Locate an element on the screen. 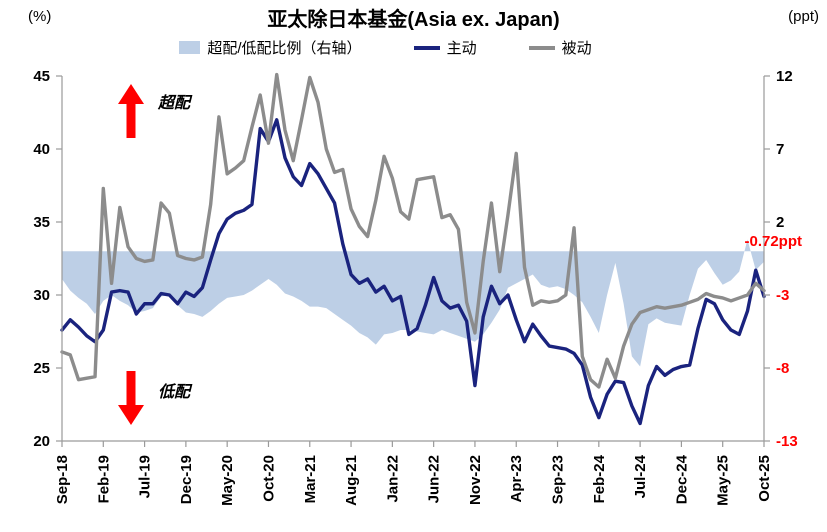  x-axis-tick-label: Apr-23 is located at coordinates (516, 479).